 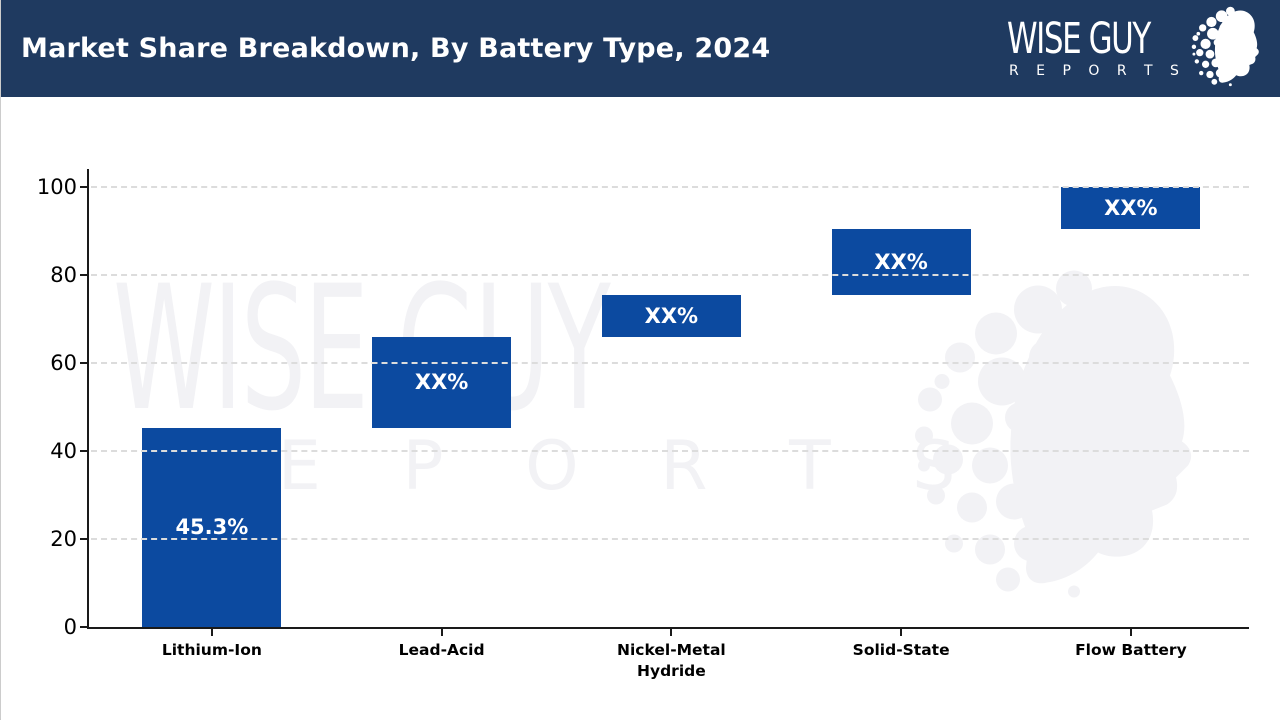 I want to click on wise-guy-reports-logo: WISE GUY R E P O R T S, so click(x=1137, y=48).